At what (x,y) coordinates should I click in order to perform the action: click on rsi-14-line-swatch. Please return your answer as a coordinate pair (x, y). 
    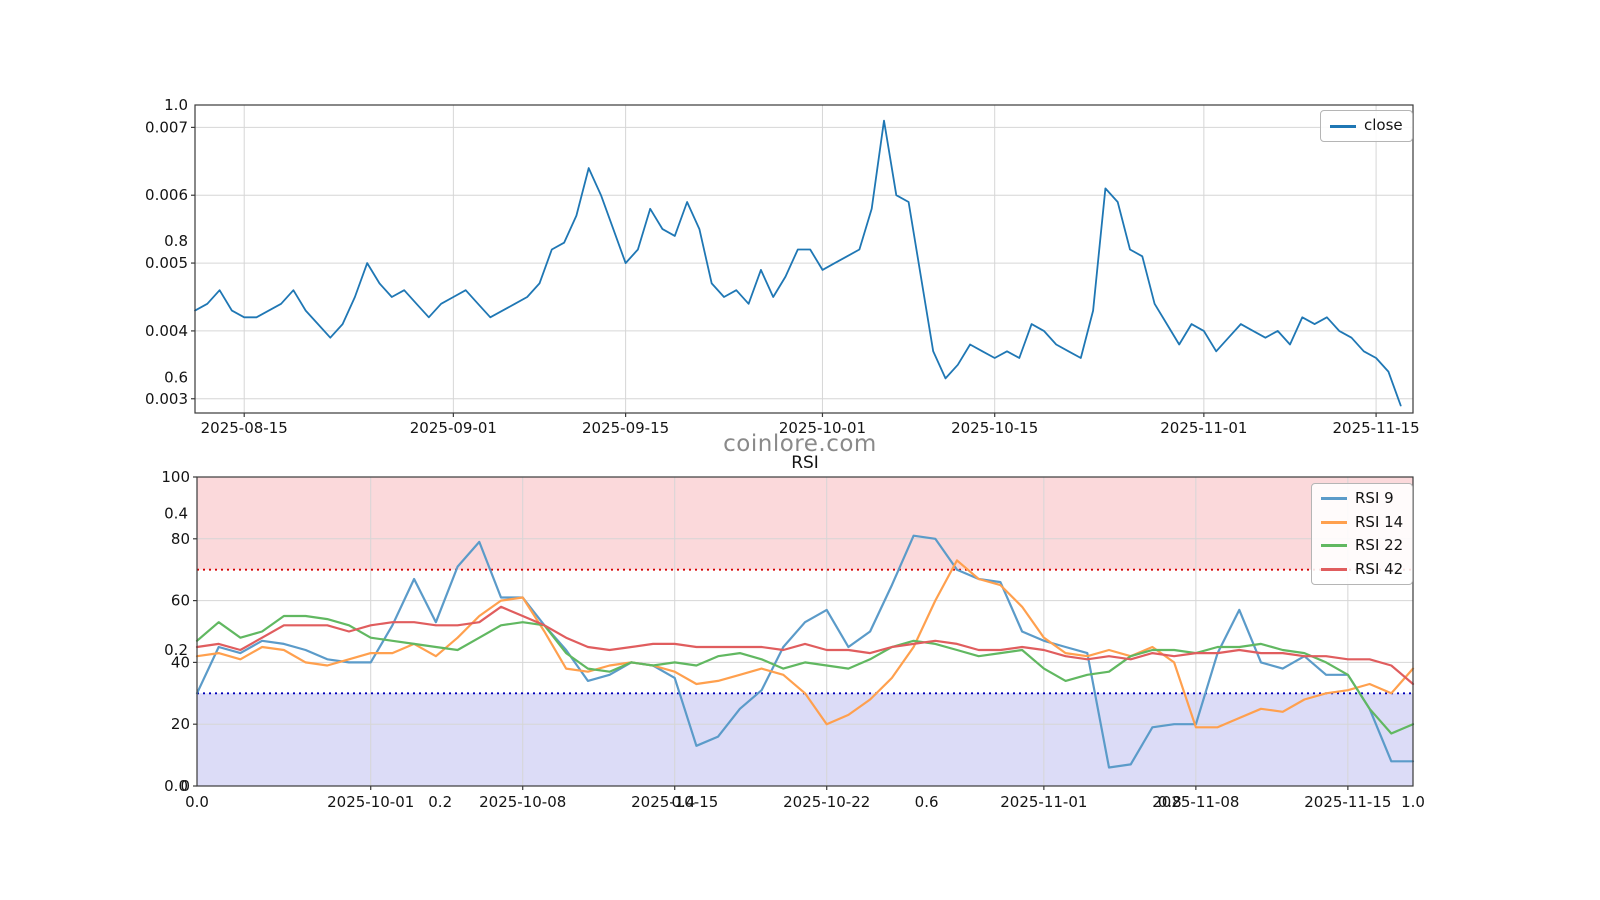
    Looking at the image, I should click on (1334, 522).